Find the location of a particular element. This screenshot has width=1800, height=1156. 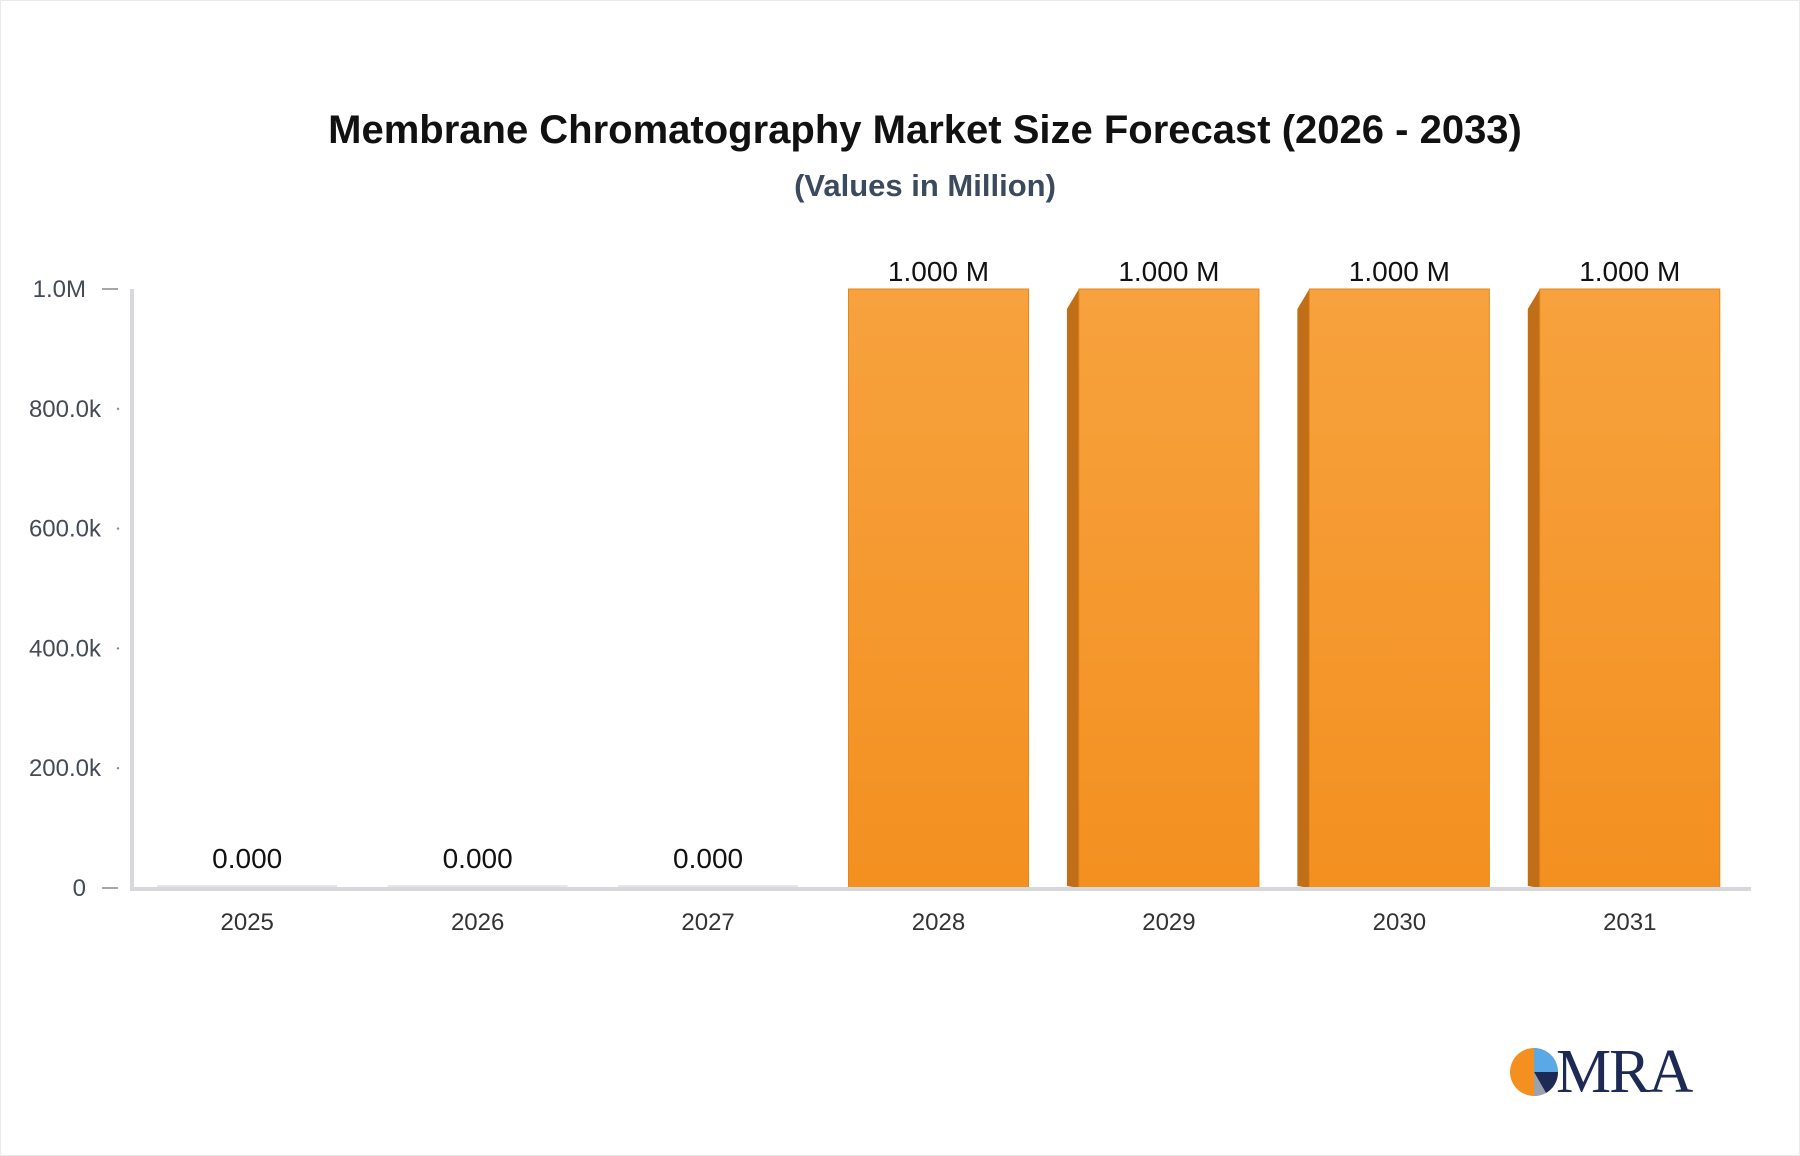

data-label-2026: 0.000 is located at coordinates (478, 858).